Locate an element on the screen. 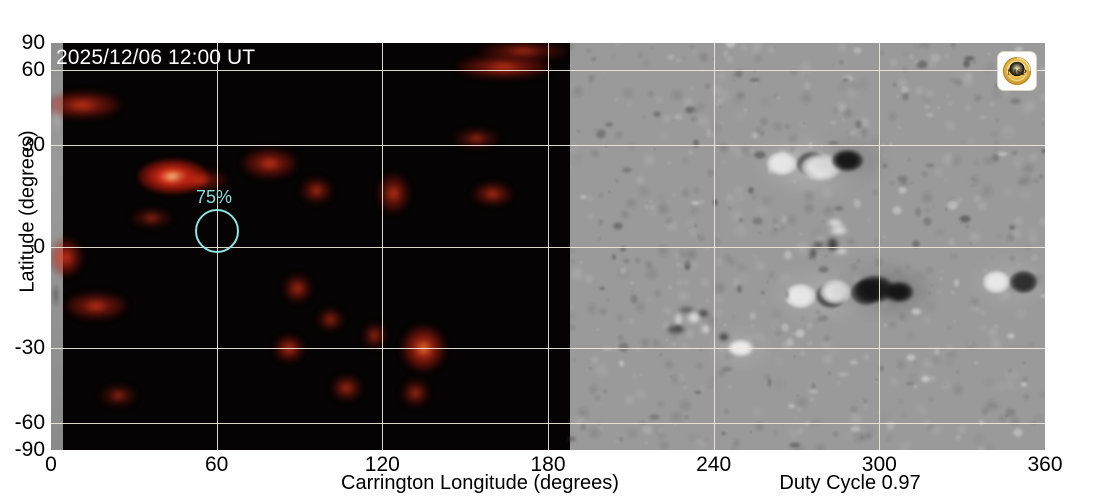  x-tick-240: 240 is located at coordinates (714, 464).